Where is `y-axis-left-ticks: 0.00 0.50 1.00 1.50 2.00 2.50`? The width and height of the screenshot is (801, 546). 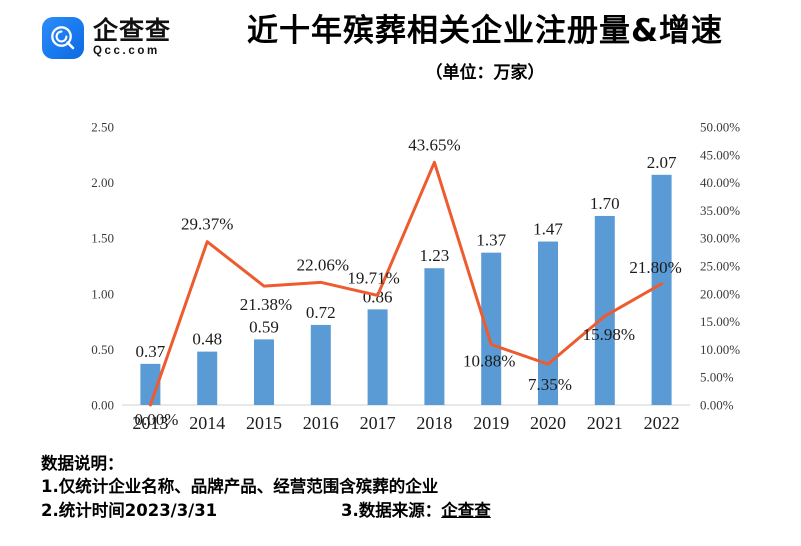 y-axis-left-ticks: 0.00 0.50 1.00 1.50 2.00 2.50 is located at coordinates (102, 266).